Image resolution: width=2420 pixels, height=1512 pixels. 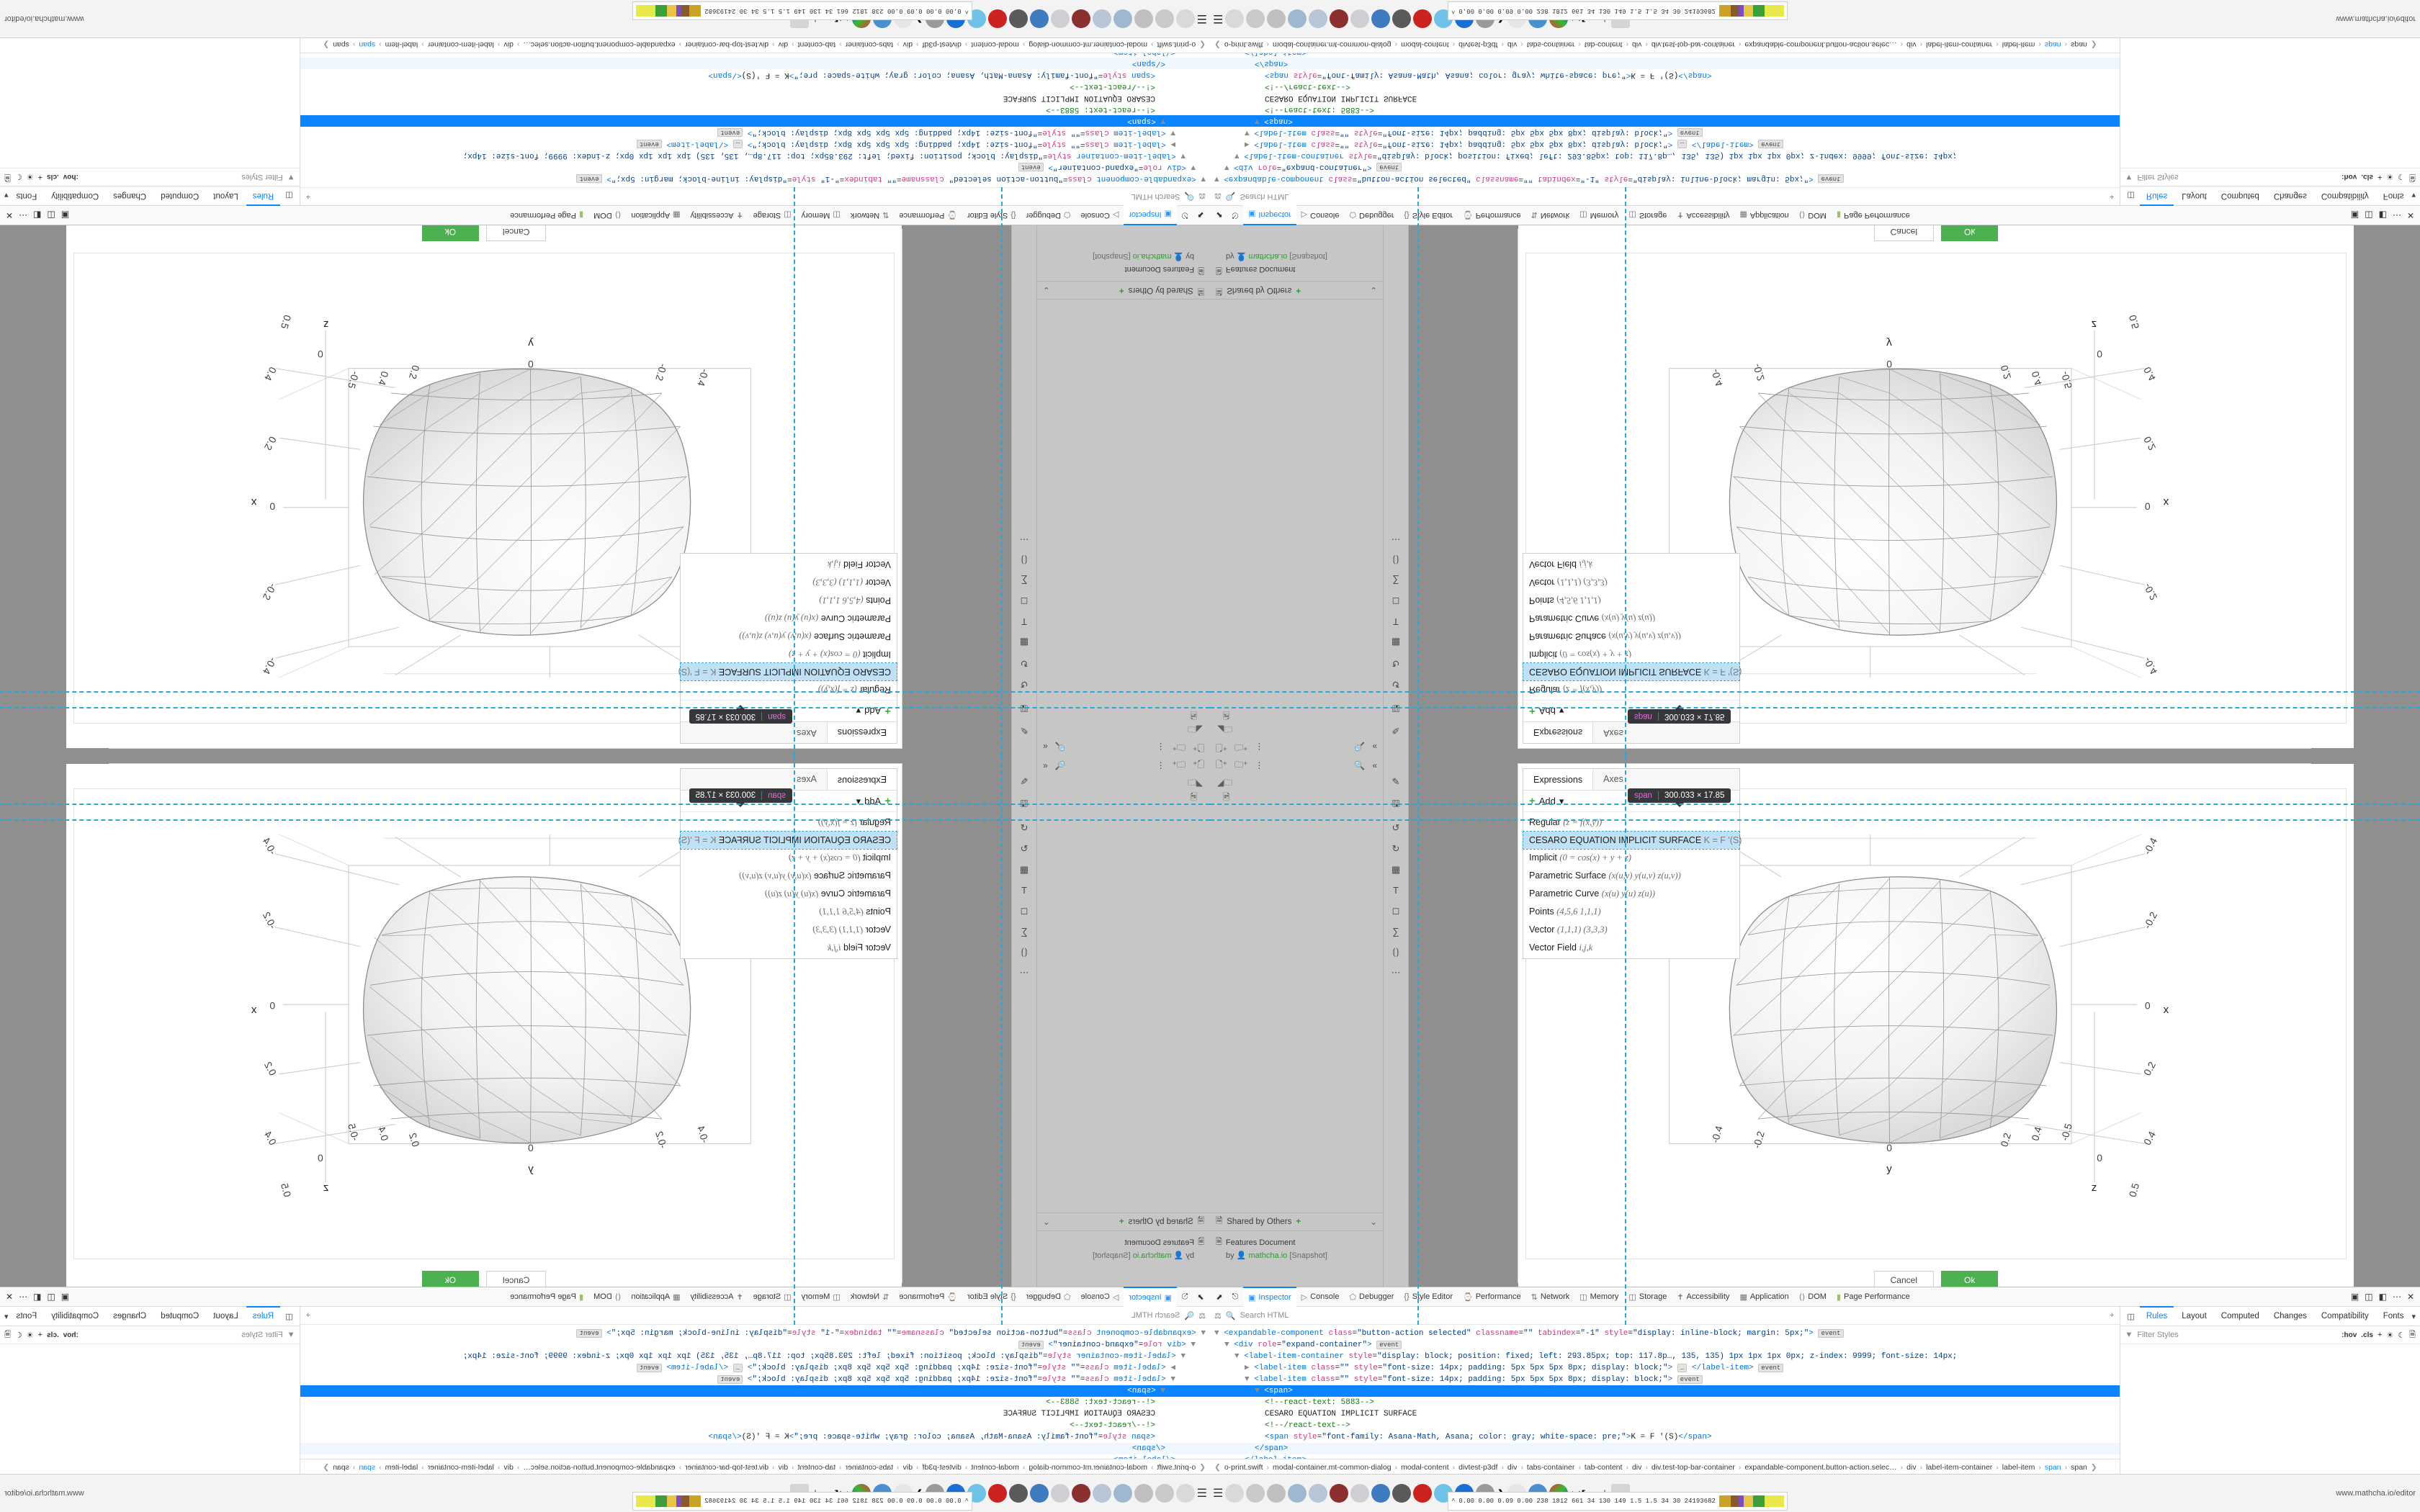 I want to click on tab-storage: ◫ Storage, so click(x=1648, y=1296).